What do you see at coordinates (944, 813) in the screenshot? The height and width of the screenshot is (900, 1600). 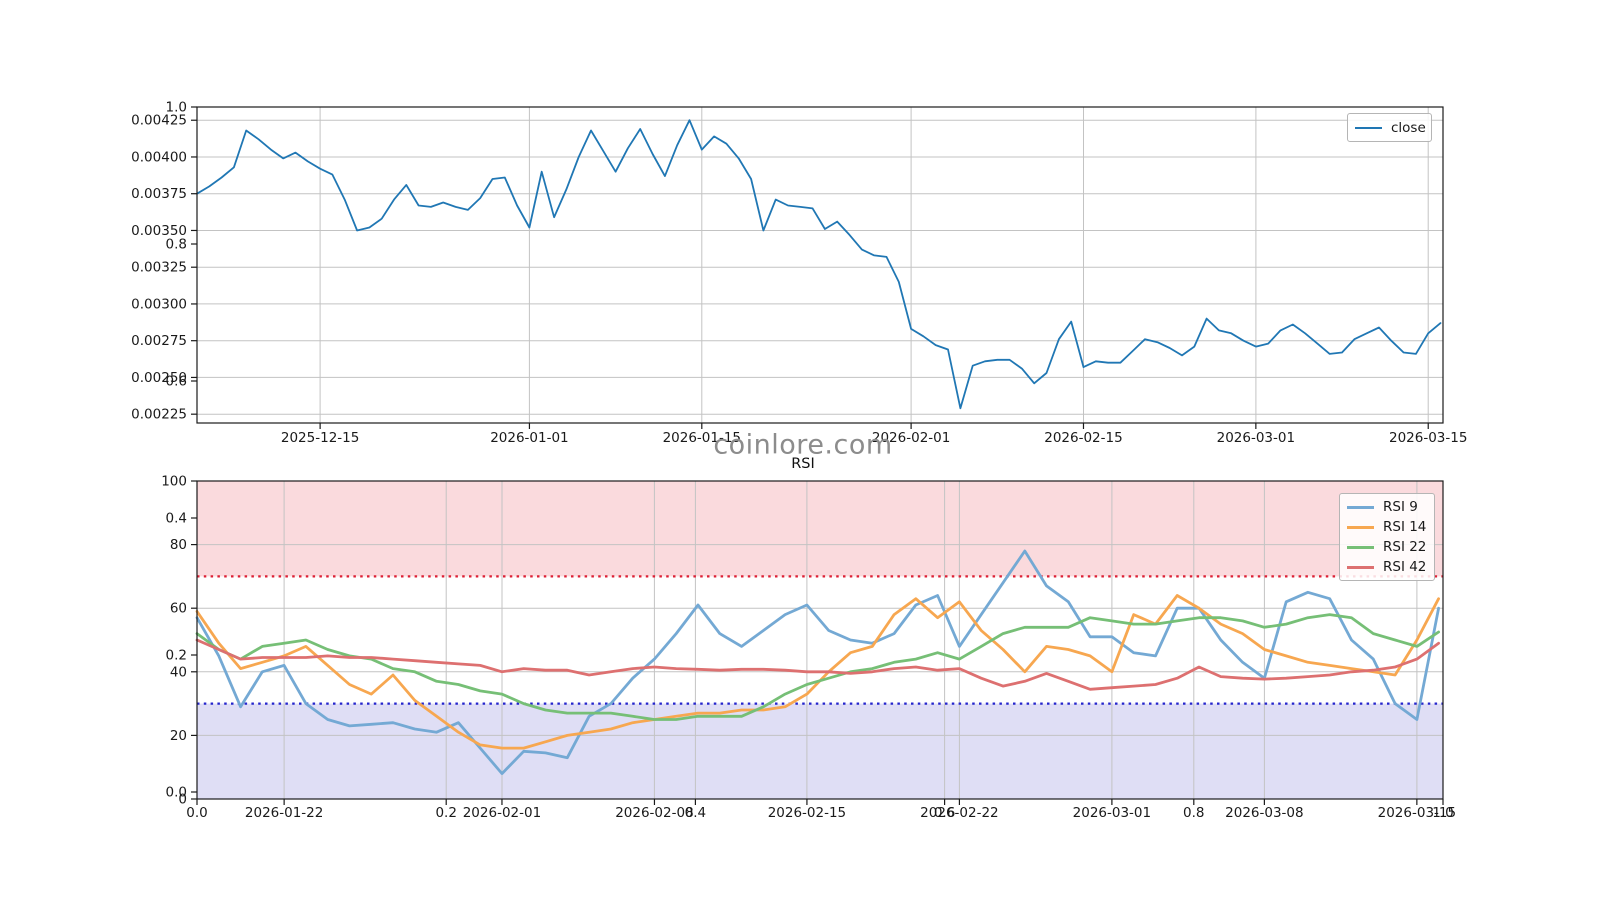 I see `overlay-x-tick-label: 0.6` at bounding box center [944, 813].